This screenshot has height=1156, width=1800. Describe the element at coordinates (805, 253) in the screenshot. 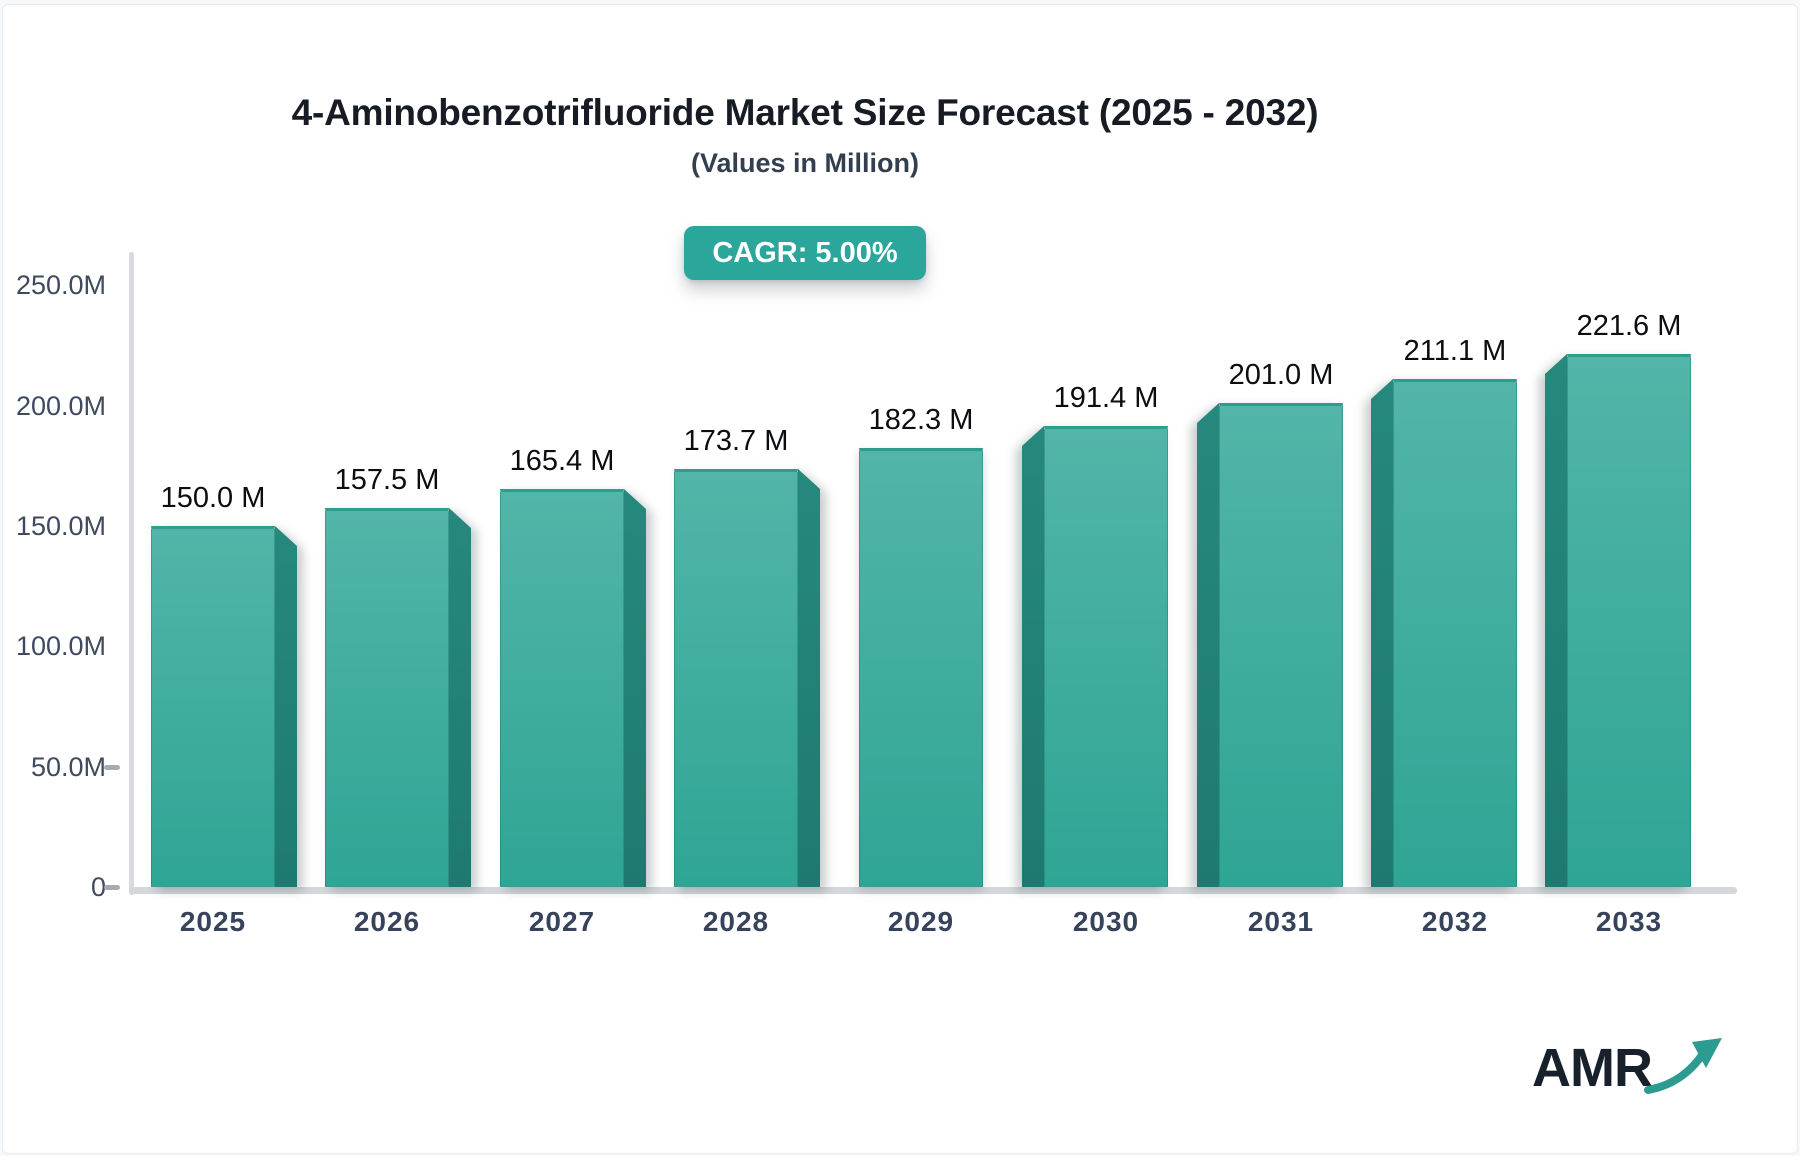

I see `cagr-badge: CAGR: 5.00%` at that location.